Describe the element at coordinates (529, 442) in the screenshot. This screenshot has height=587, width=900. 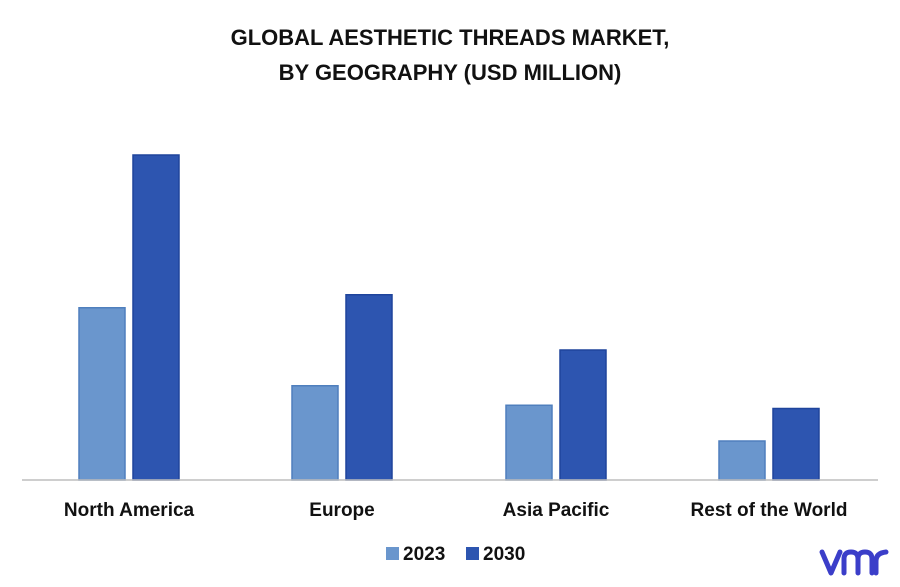
I see `bar-2023-asia-pacific` at that location.